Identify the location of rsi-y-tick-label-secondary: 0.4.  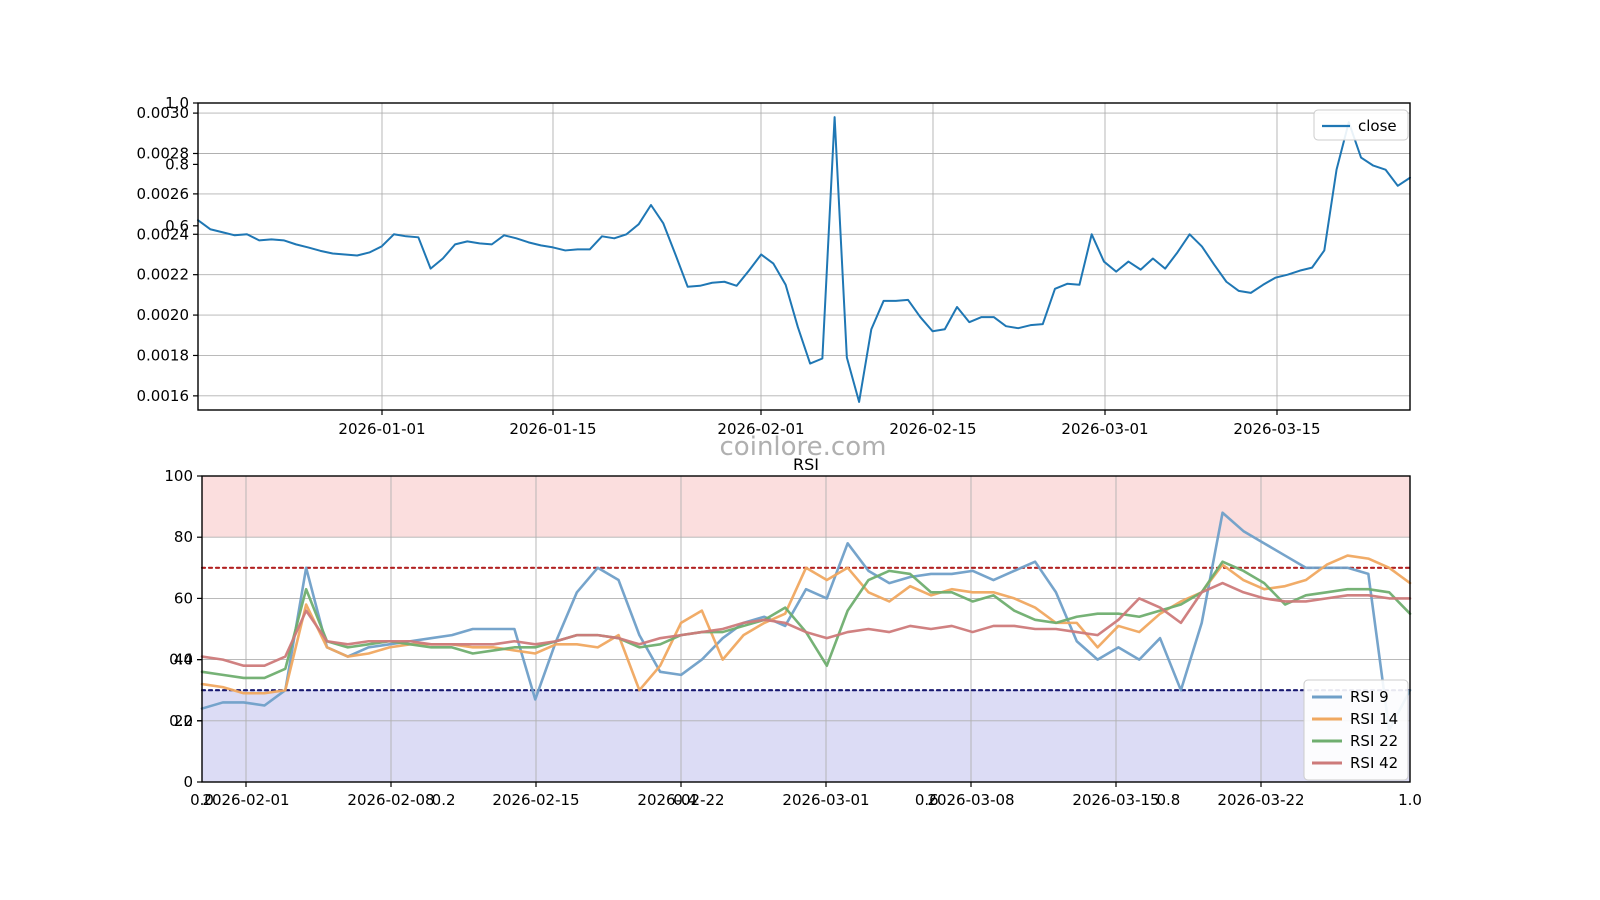
(181, 660).